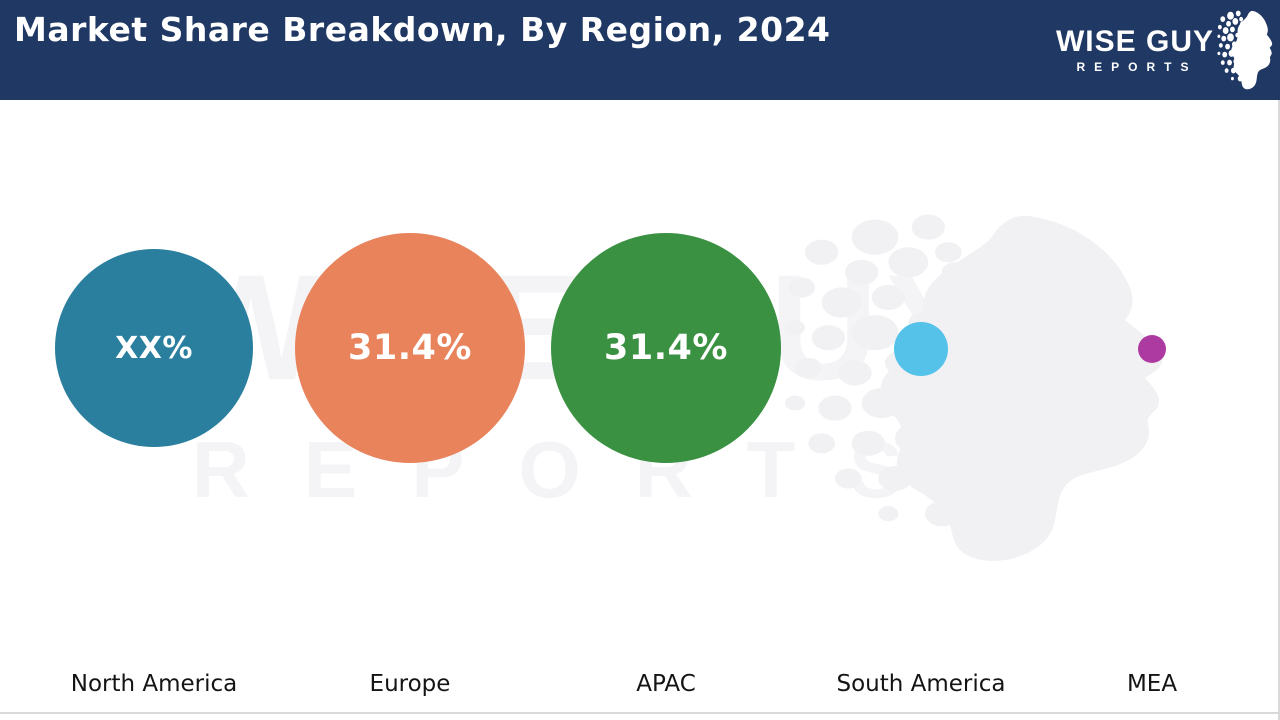  Describe the element at coordinates (410, 684) in the screenshot. I see `region-label-europe: Europe` at that location.